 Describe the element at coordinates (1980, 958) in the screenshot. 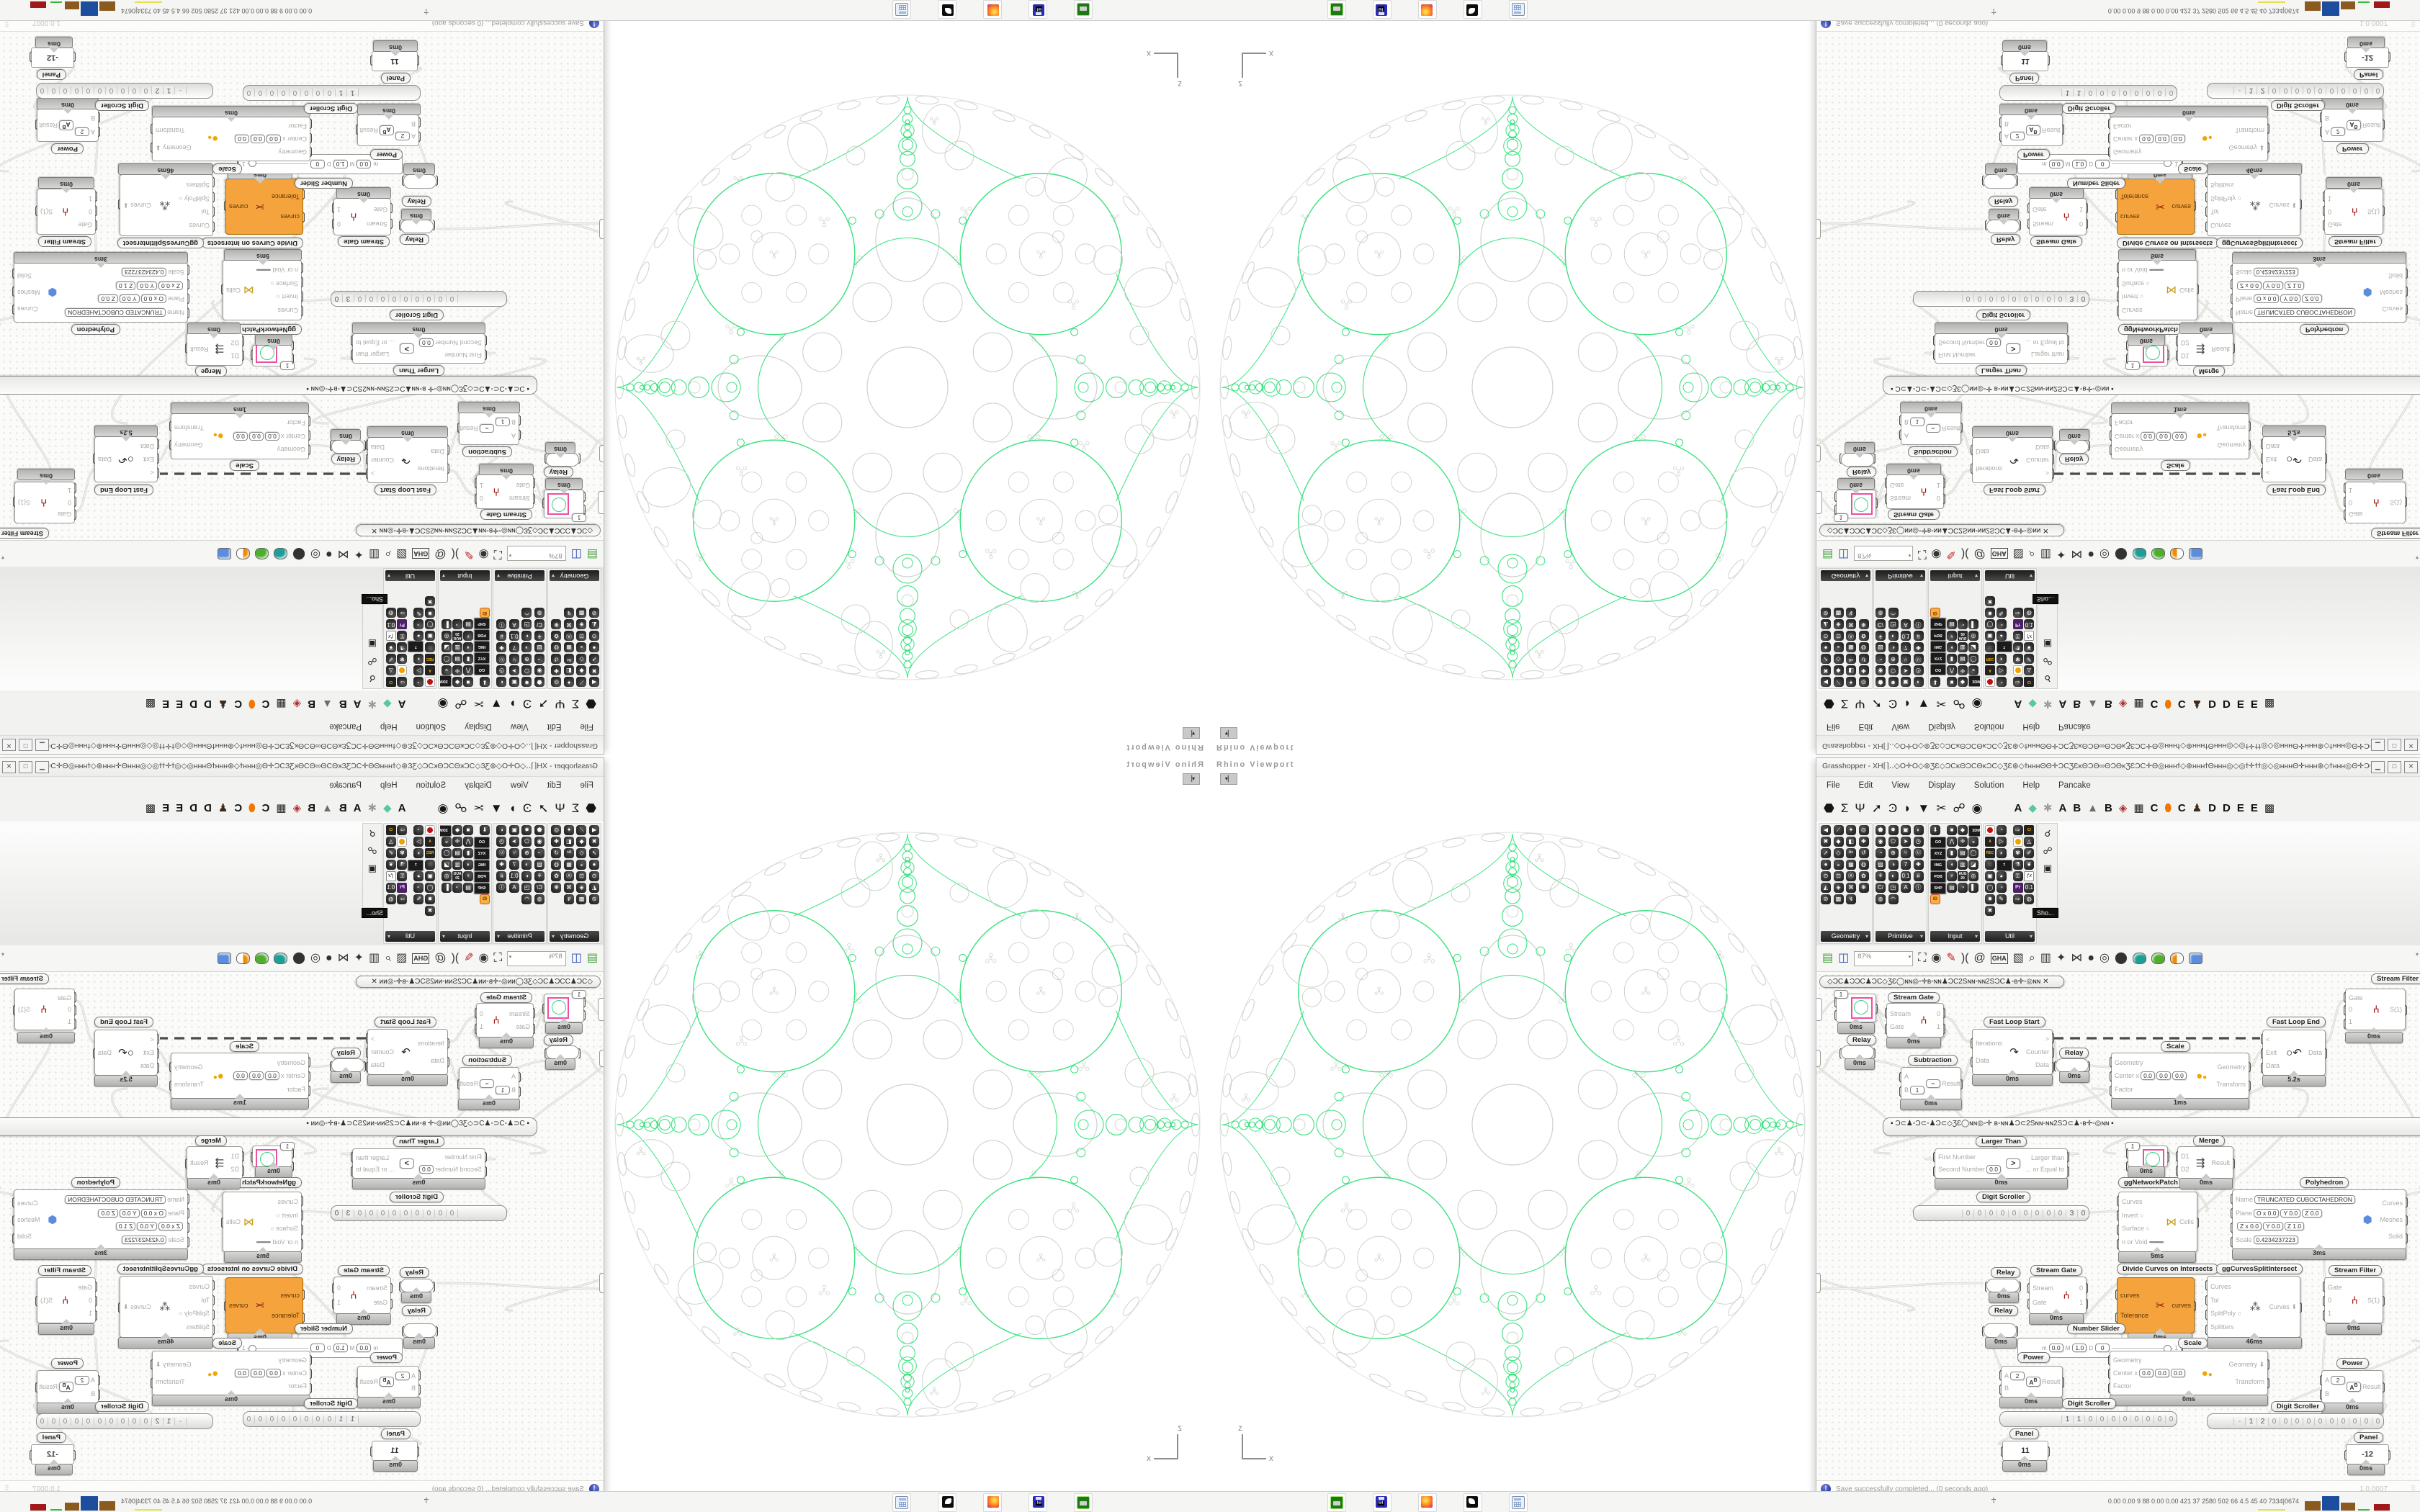

I see `at-icon: @` at that location.